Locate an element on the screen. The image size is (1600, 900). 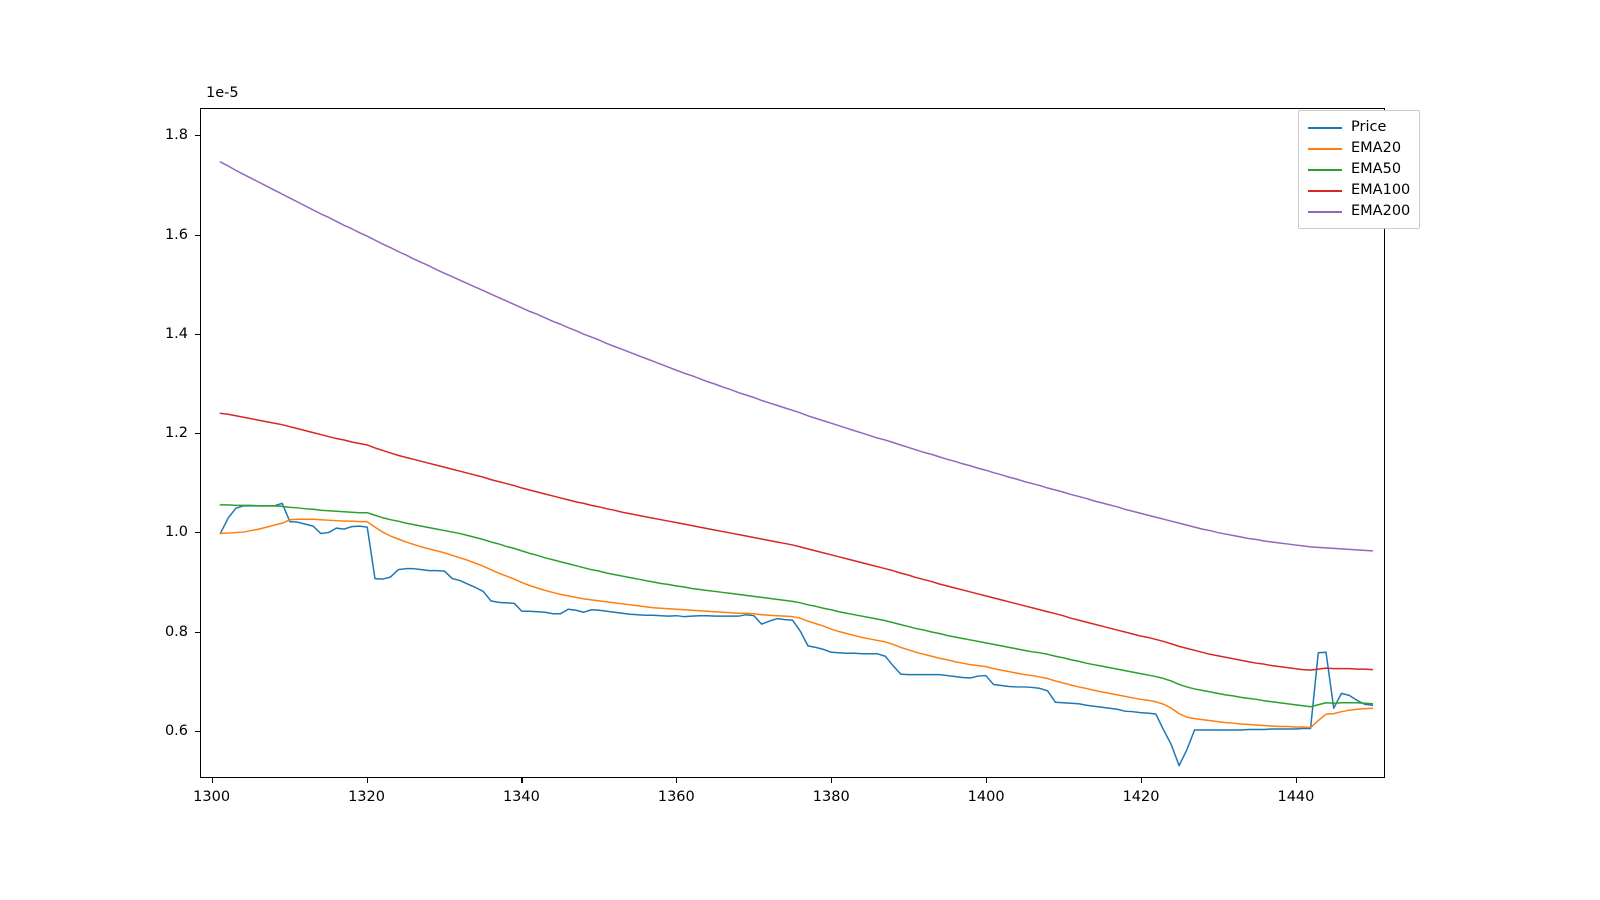
x-tick-label: 1320 is located at coordinates (366, 797).